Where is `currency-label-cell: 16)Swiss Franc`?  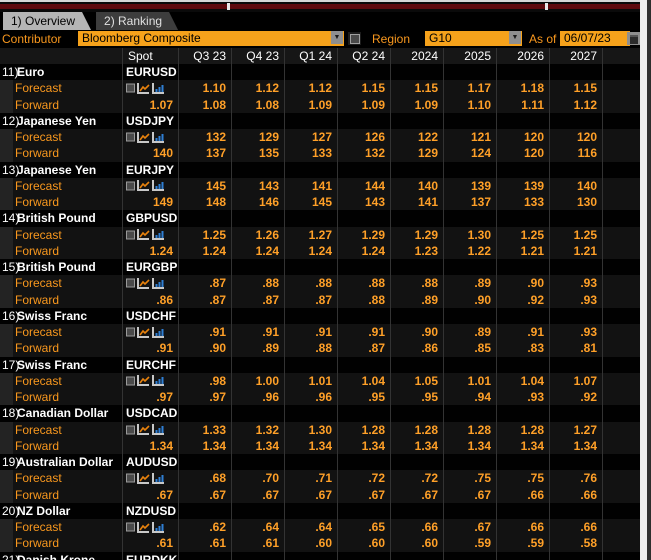
currency-label-cell: 16)Swiss Franc is located at coordinates (61, 316).